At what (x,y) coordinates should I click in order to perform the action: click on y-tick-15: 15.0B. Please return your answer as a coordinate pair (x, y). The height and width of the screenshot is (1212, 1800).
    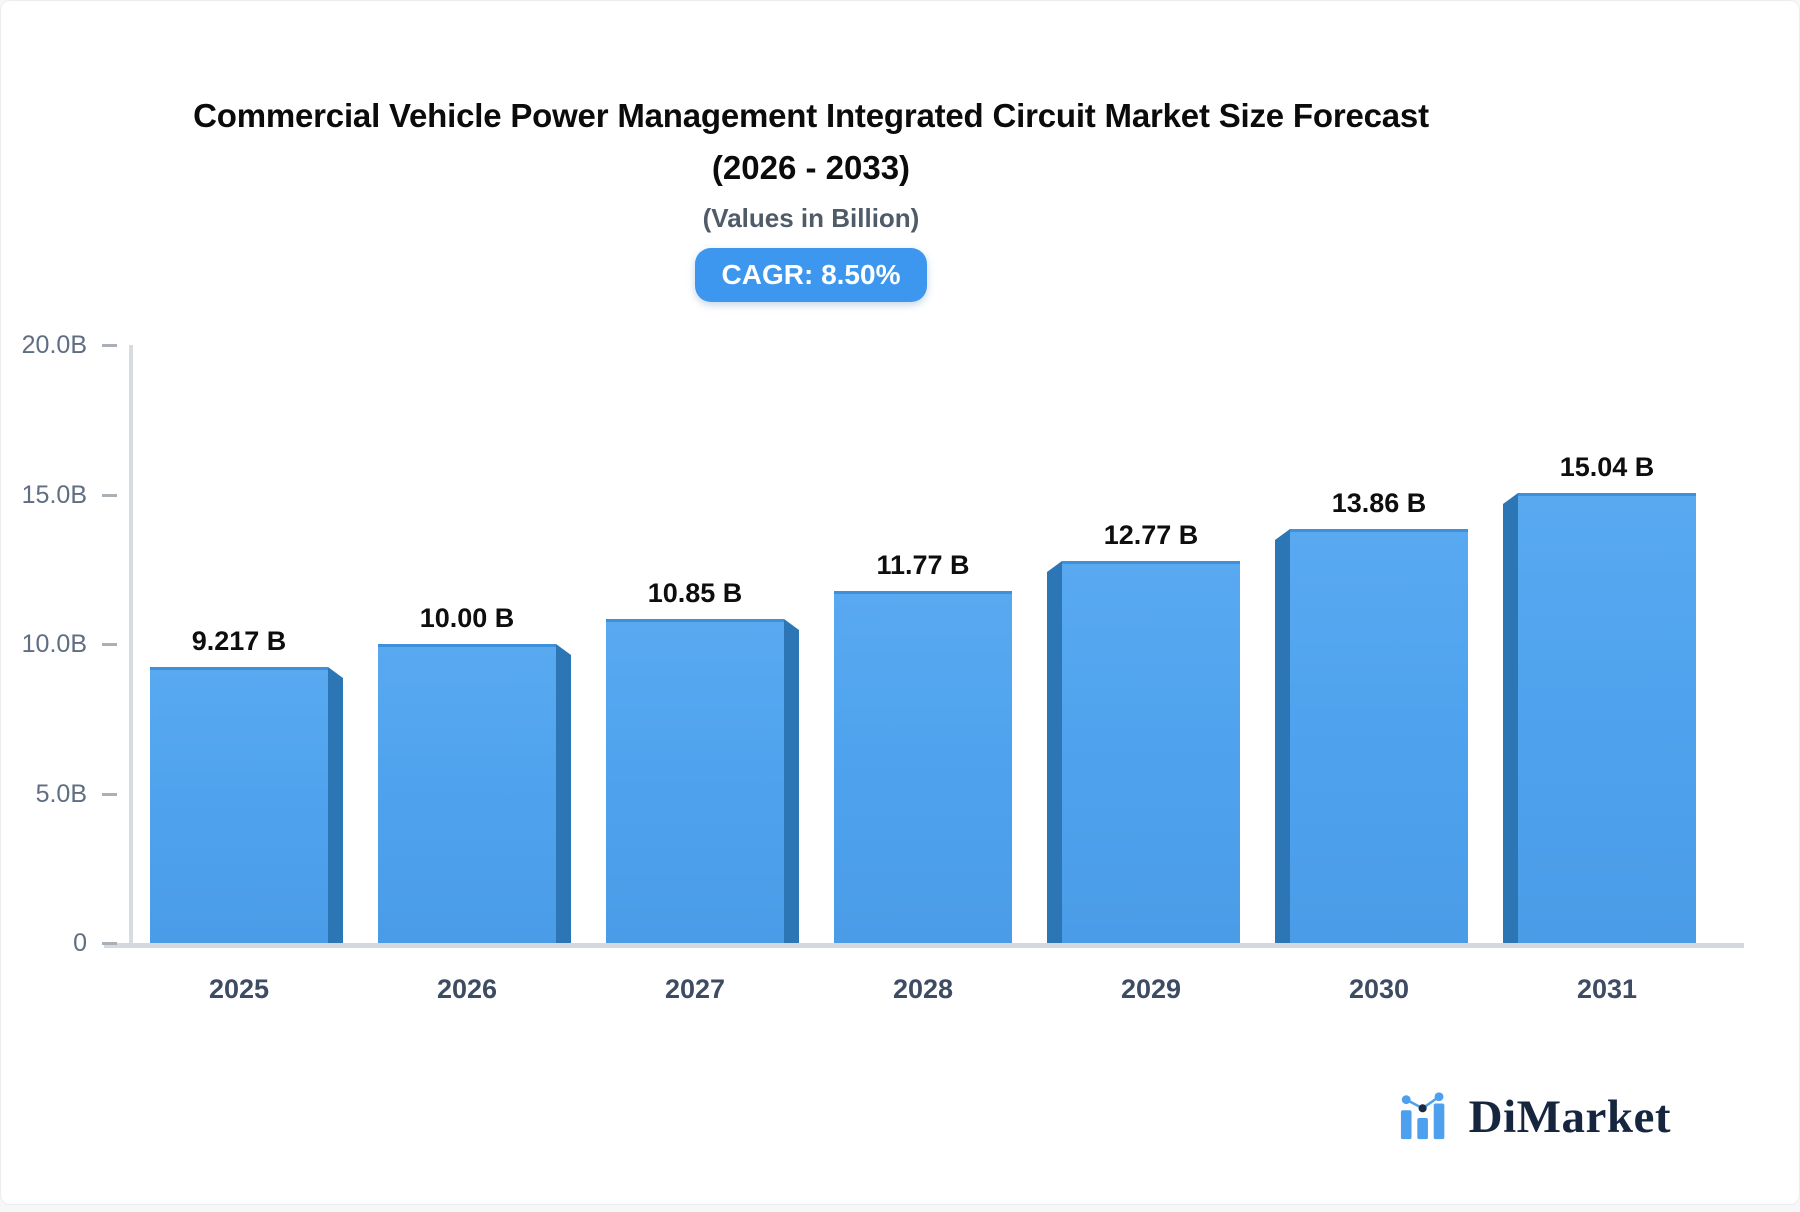
    Looking at the image, I should click on (60, 495).